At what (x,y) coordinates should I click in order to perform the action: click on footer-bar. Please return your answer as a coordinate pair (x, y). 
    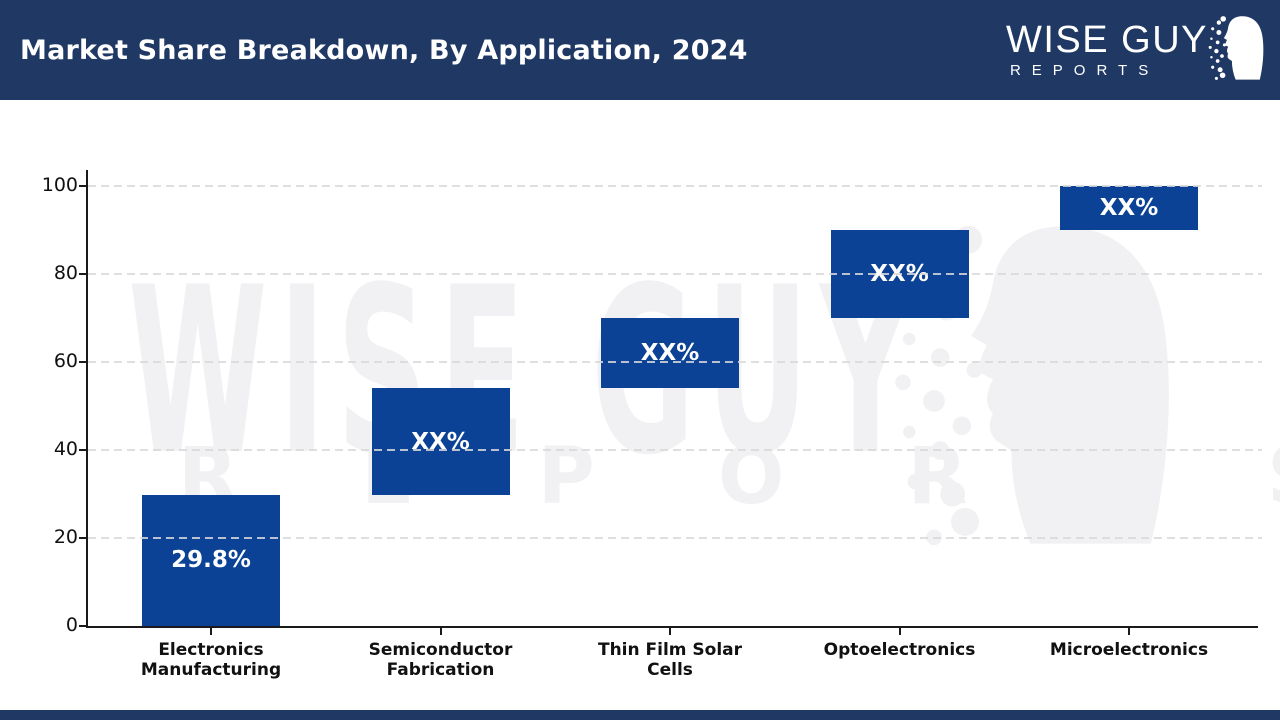
    Looking at the image, I should click on (640, 715).